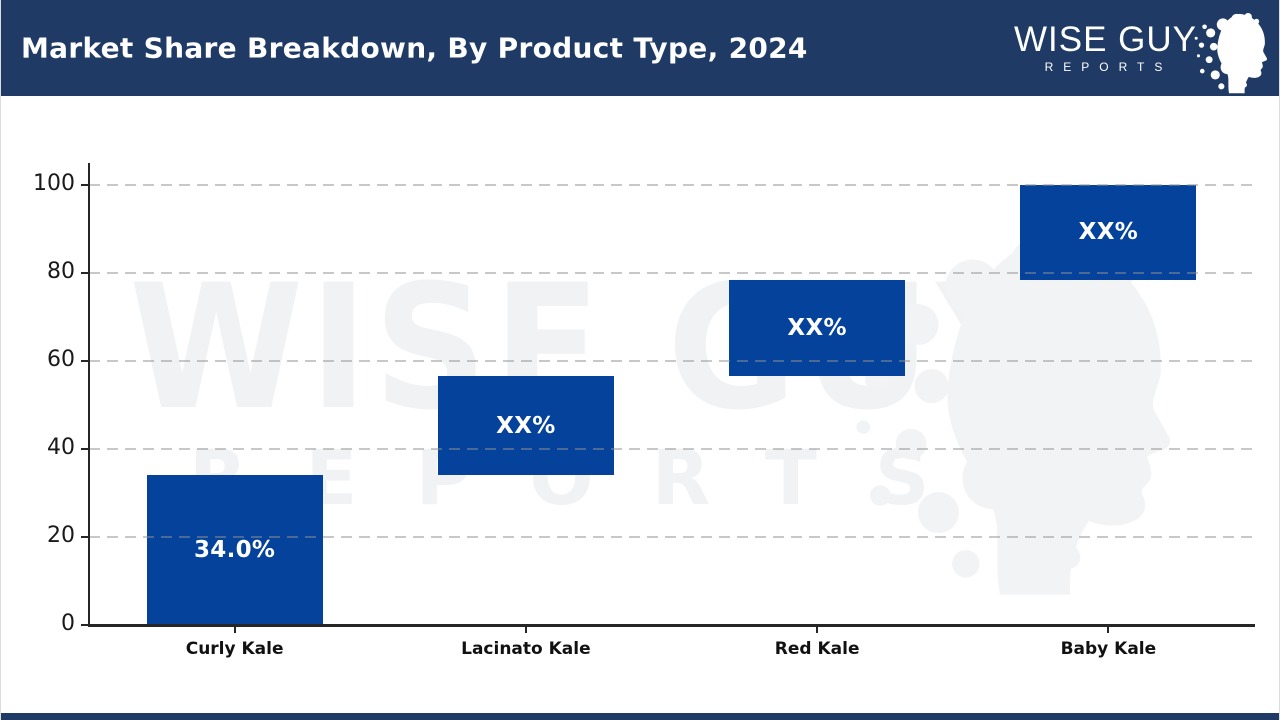 The height and width of the screenshot is (720, 1280). What do you see at coordinates (1105, 39) in the screenshot?
I see `logo-wordmark: WISE GUY` at bounding box center [1105, 39].